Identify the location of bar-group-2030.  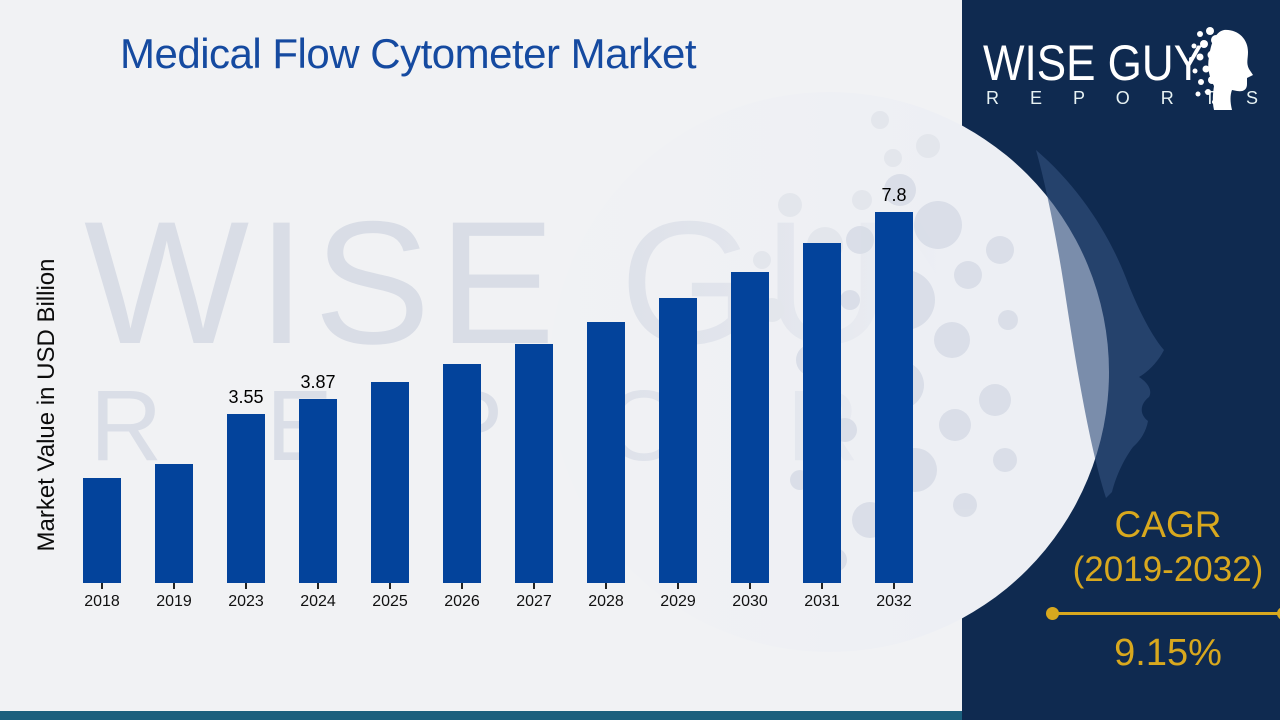
(750, 414).